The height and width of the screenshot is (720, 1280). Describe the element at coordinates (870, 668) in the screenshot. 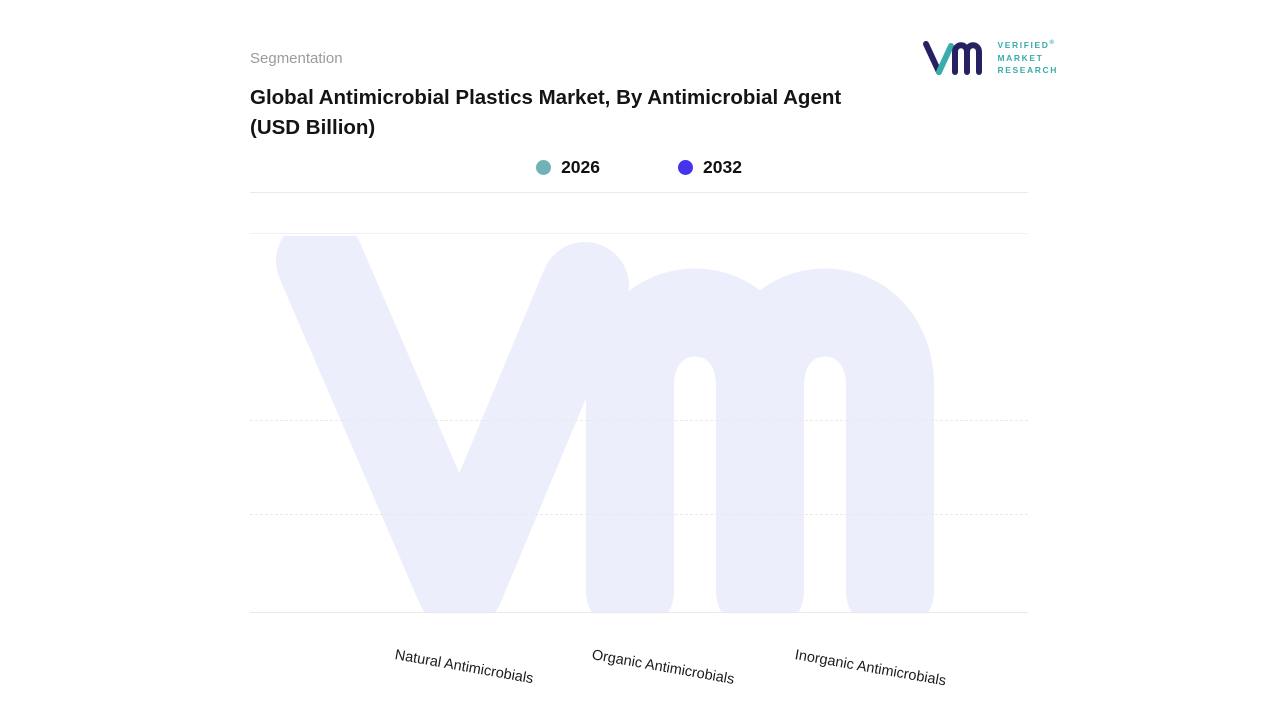

I see `category-label-inorganic-antimicrobials: Inorganic Antimicrobials` at that location.